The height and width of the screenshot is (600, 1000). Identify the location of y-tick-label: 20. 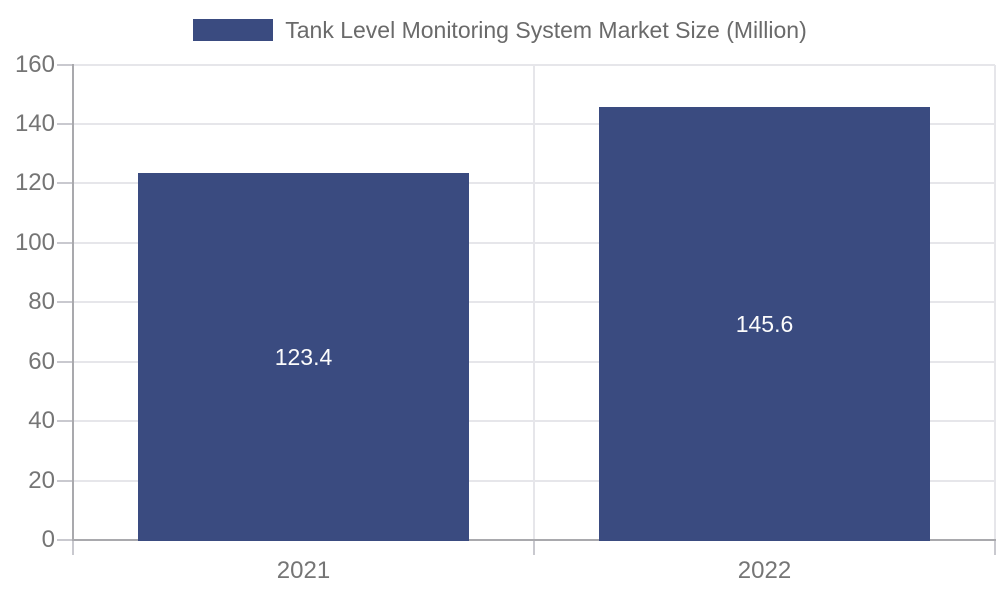
(41, 480).